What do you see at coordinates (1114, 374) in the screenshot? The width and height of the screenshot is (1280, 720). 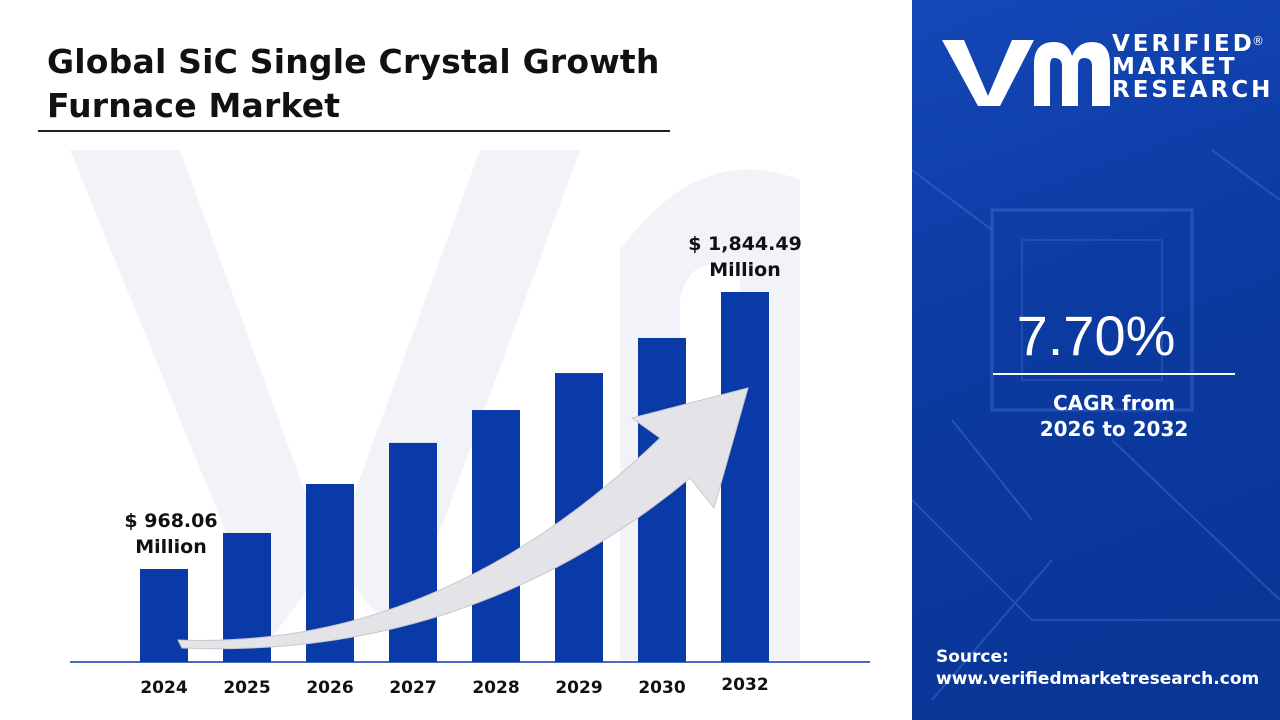 I see `cagr-divider` at bounding box center [1114, 374].